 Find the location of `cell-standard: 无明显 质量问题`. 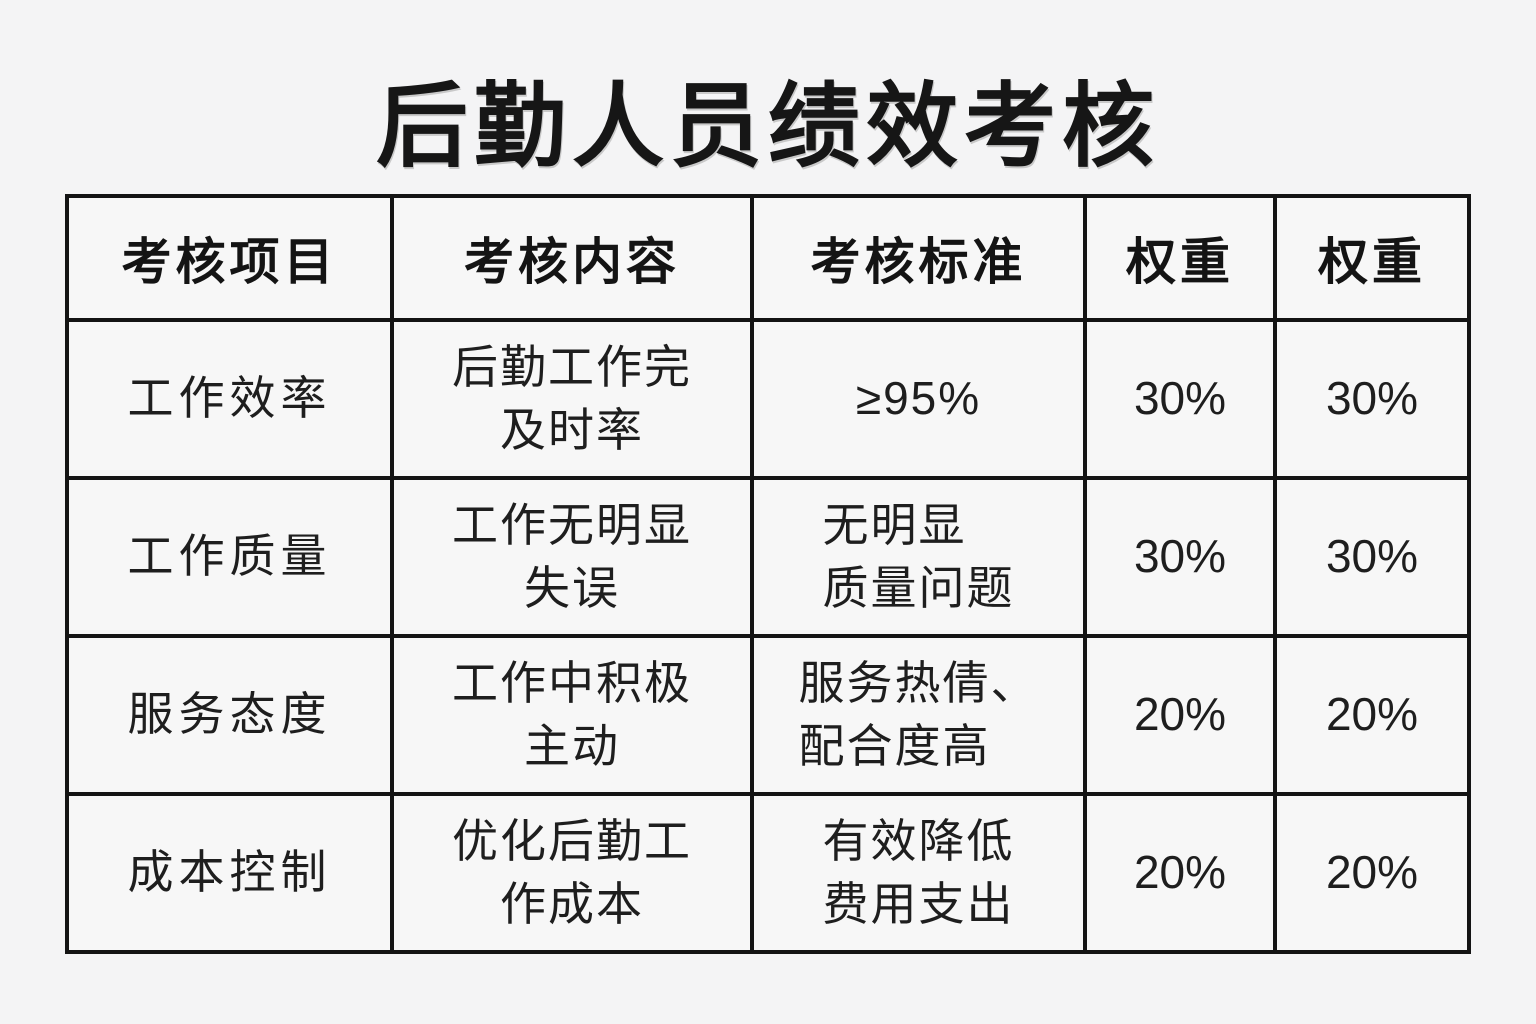

cell-standard: 无明显 质量问题 is located at coordinates (918, 557).